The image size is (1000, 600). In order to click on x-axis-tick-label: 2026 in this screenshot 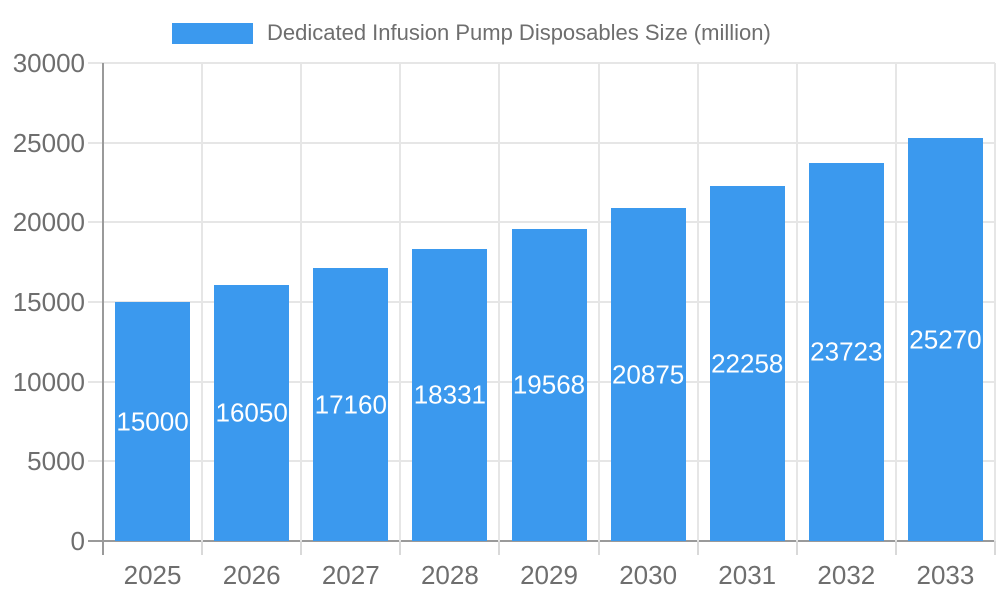, I will do `click(251, 575)`.